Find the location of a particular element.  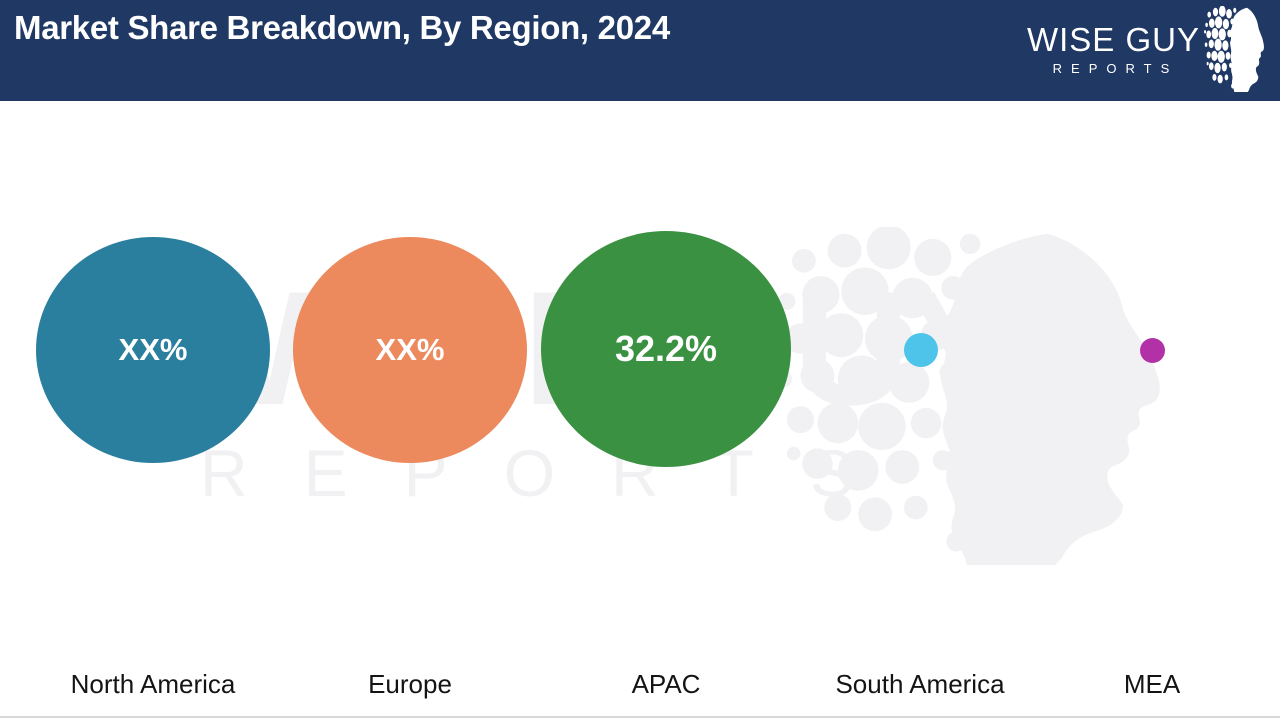

page-title: Market Share Breakdown, By Region, 2024 is located at coordinates (342, 27).